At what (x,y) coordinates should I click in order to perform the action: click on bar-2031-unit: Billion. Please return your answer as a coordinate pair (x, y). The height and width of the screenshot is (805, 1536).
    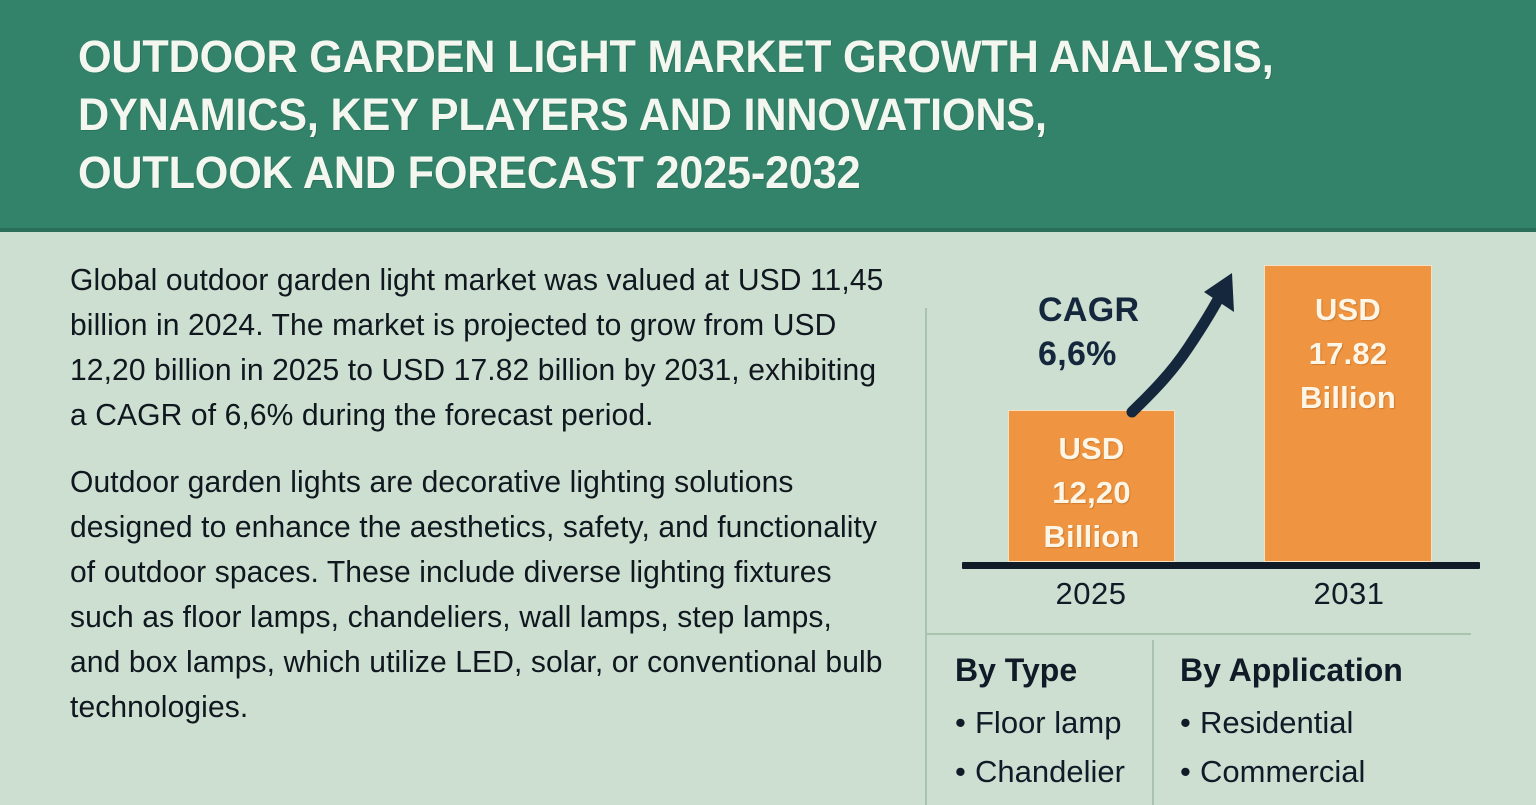
    Looking at the image, I should click on (1348, 397).